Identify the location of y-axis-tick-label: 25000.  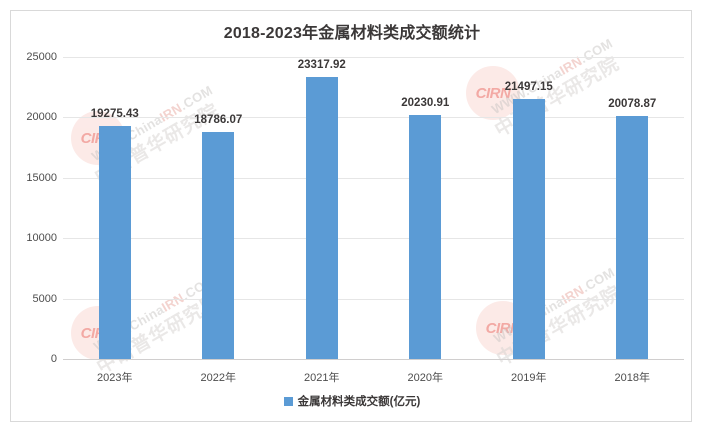
(41, 57).